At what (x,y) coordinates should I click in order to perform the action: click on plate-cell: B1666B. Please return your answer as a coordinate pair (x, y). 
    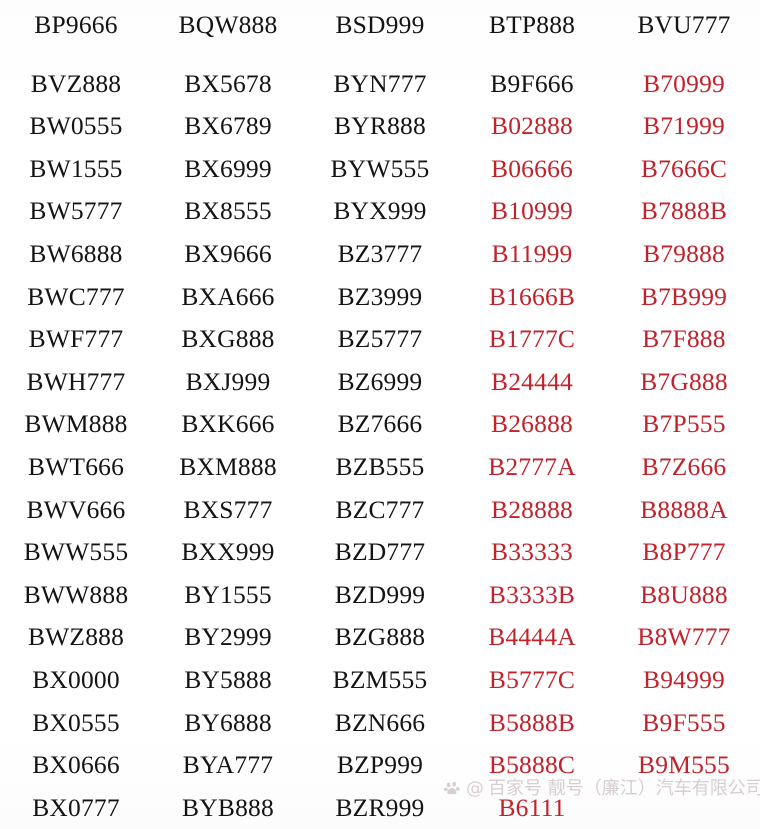
    Looking at the image, I should click on (532, 296).